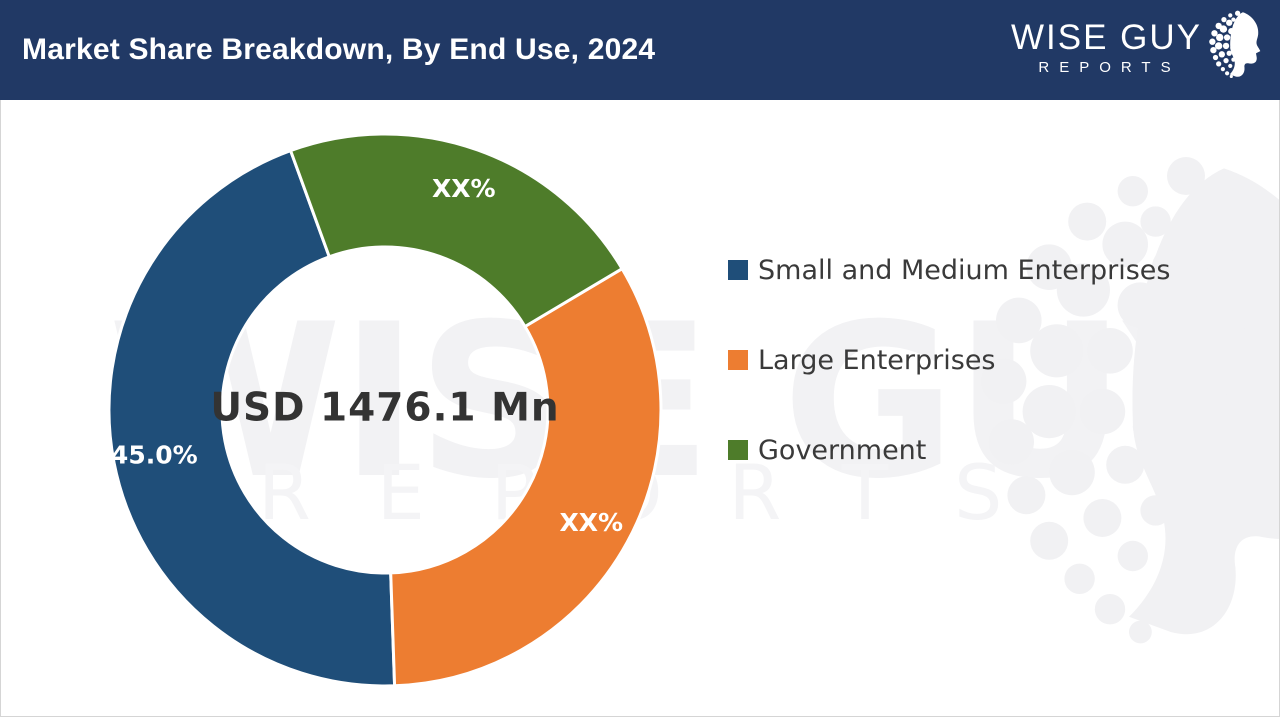 This screenshot has height=720, width=1280. I want to click on page-title: Market Share Breakdown, By End Use, 2024, so click(339, 49).